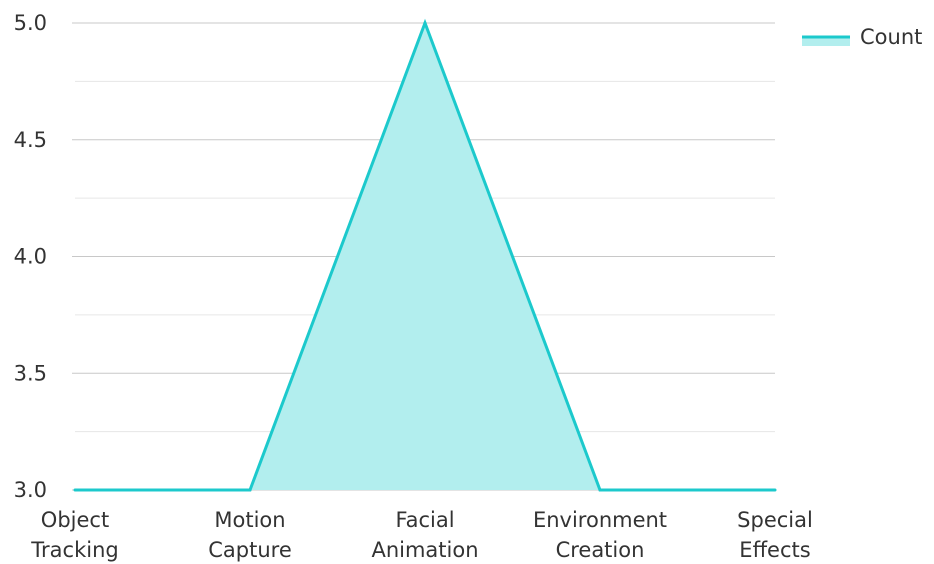 Image resolution: width=934 pixels, height=564 pixels. What do you see at coordinates (826, 41) in the screenshot?
I see `legend-swatch-fill` at bounding box center [826, 41].